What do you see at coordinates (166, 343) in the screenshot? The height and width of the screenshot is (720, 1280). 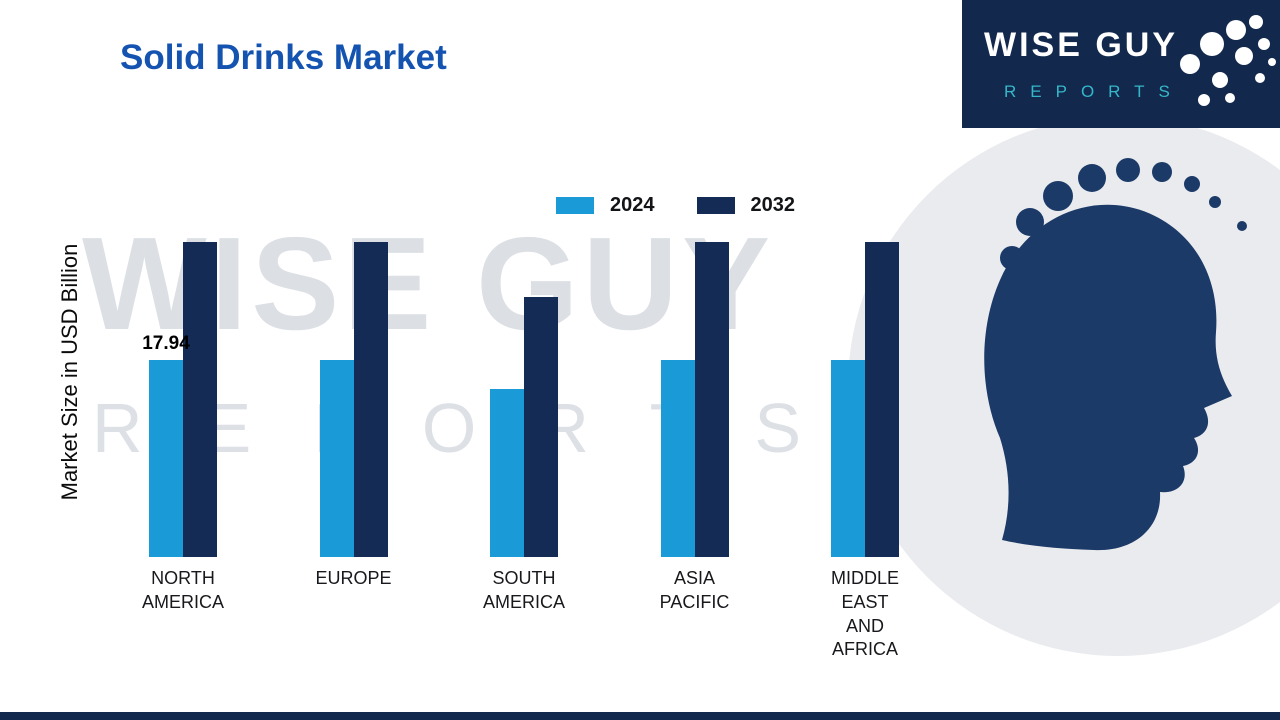 I see `bar-value-label: 17.94` at bounding box center [166, 343].